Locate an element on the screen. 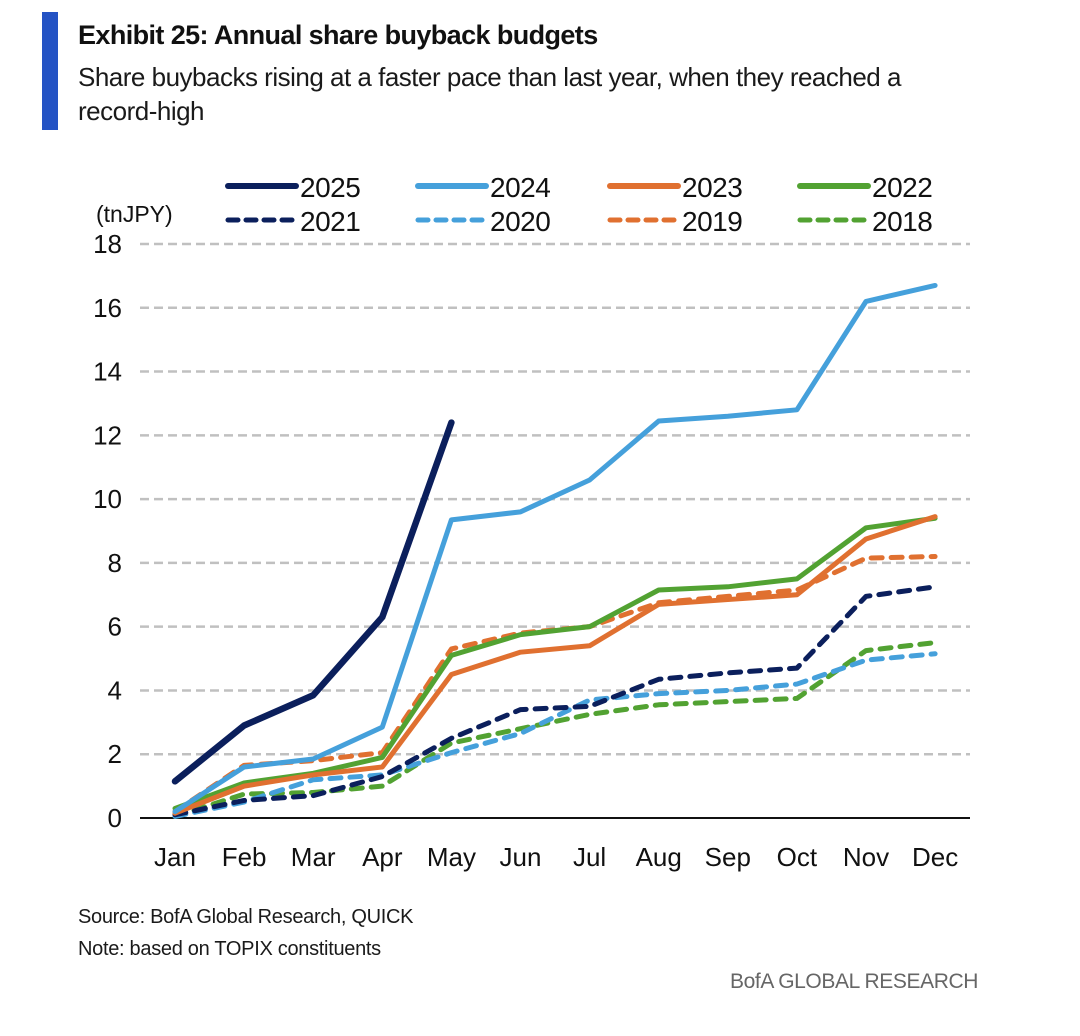 The width and height of the screenshot is (1080, 1036). chart-title: Exhibit 25: Annual share buyback budgets is located at coordinates (338, 35).